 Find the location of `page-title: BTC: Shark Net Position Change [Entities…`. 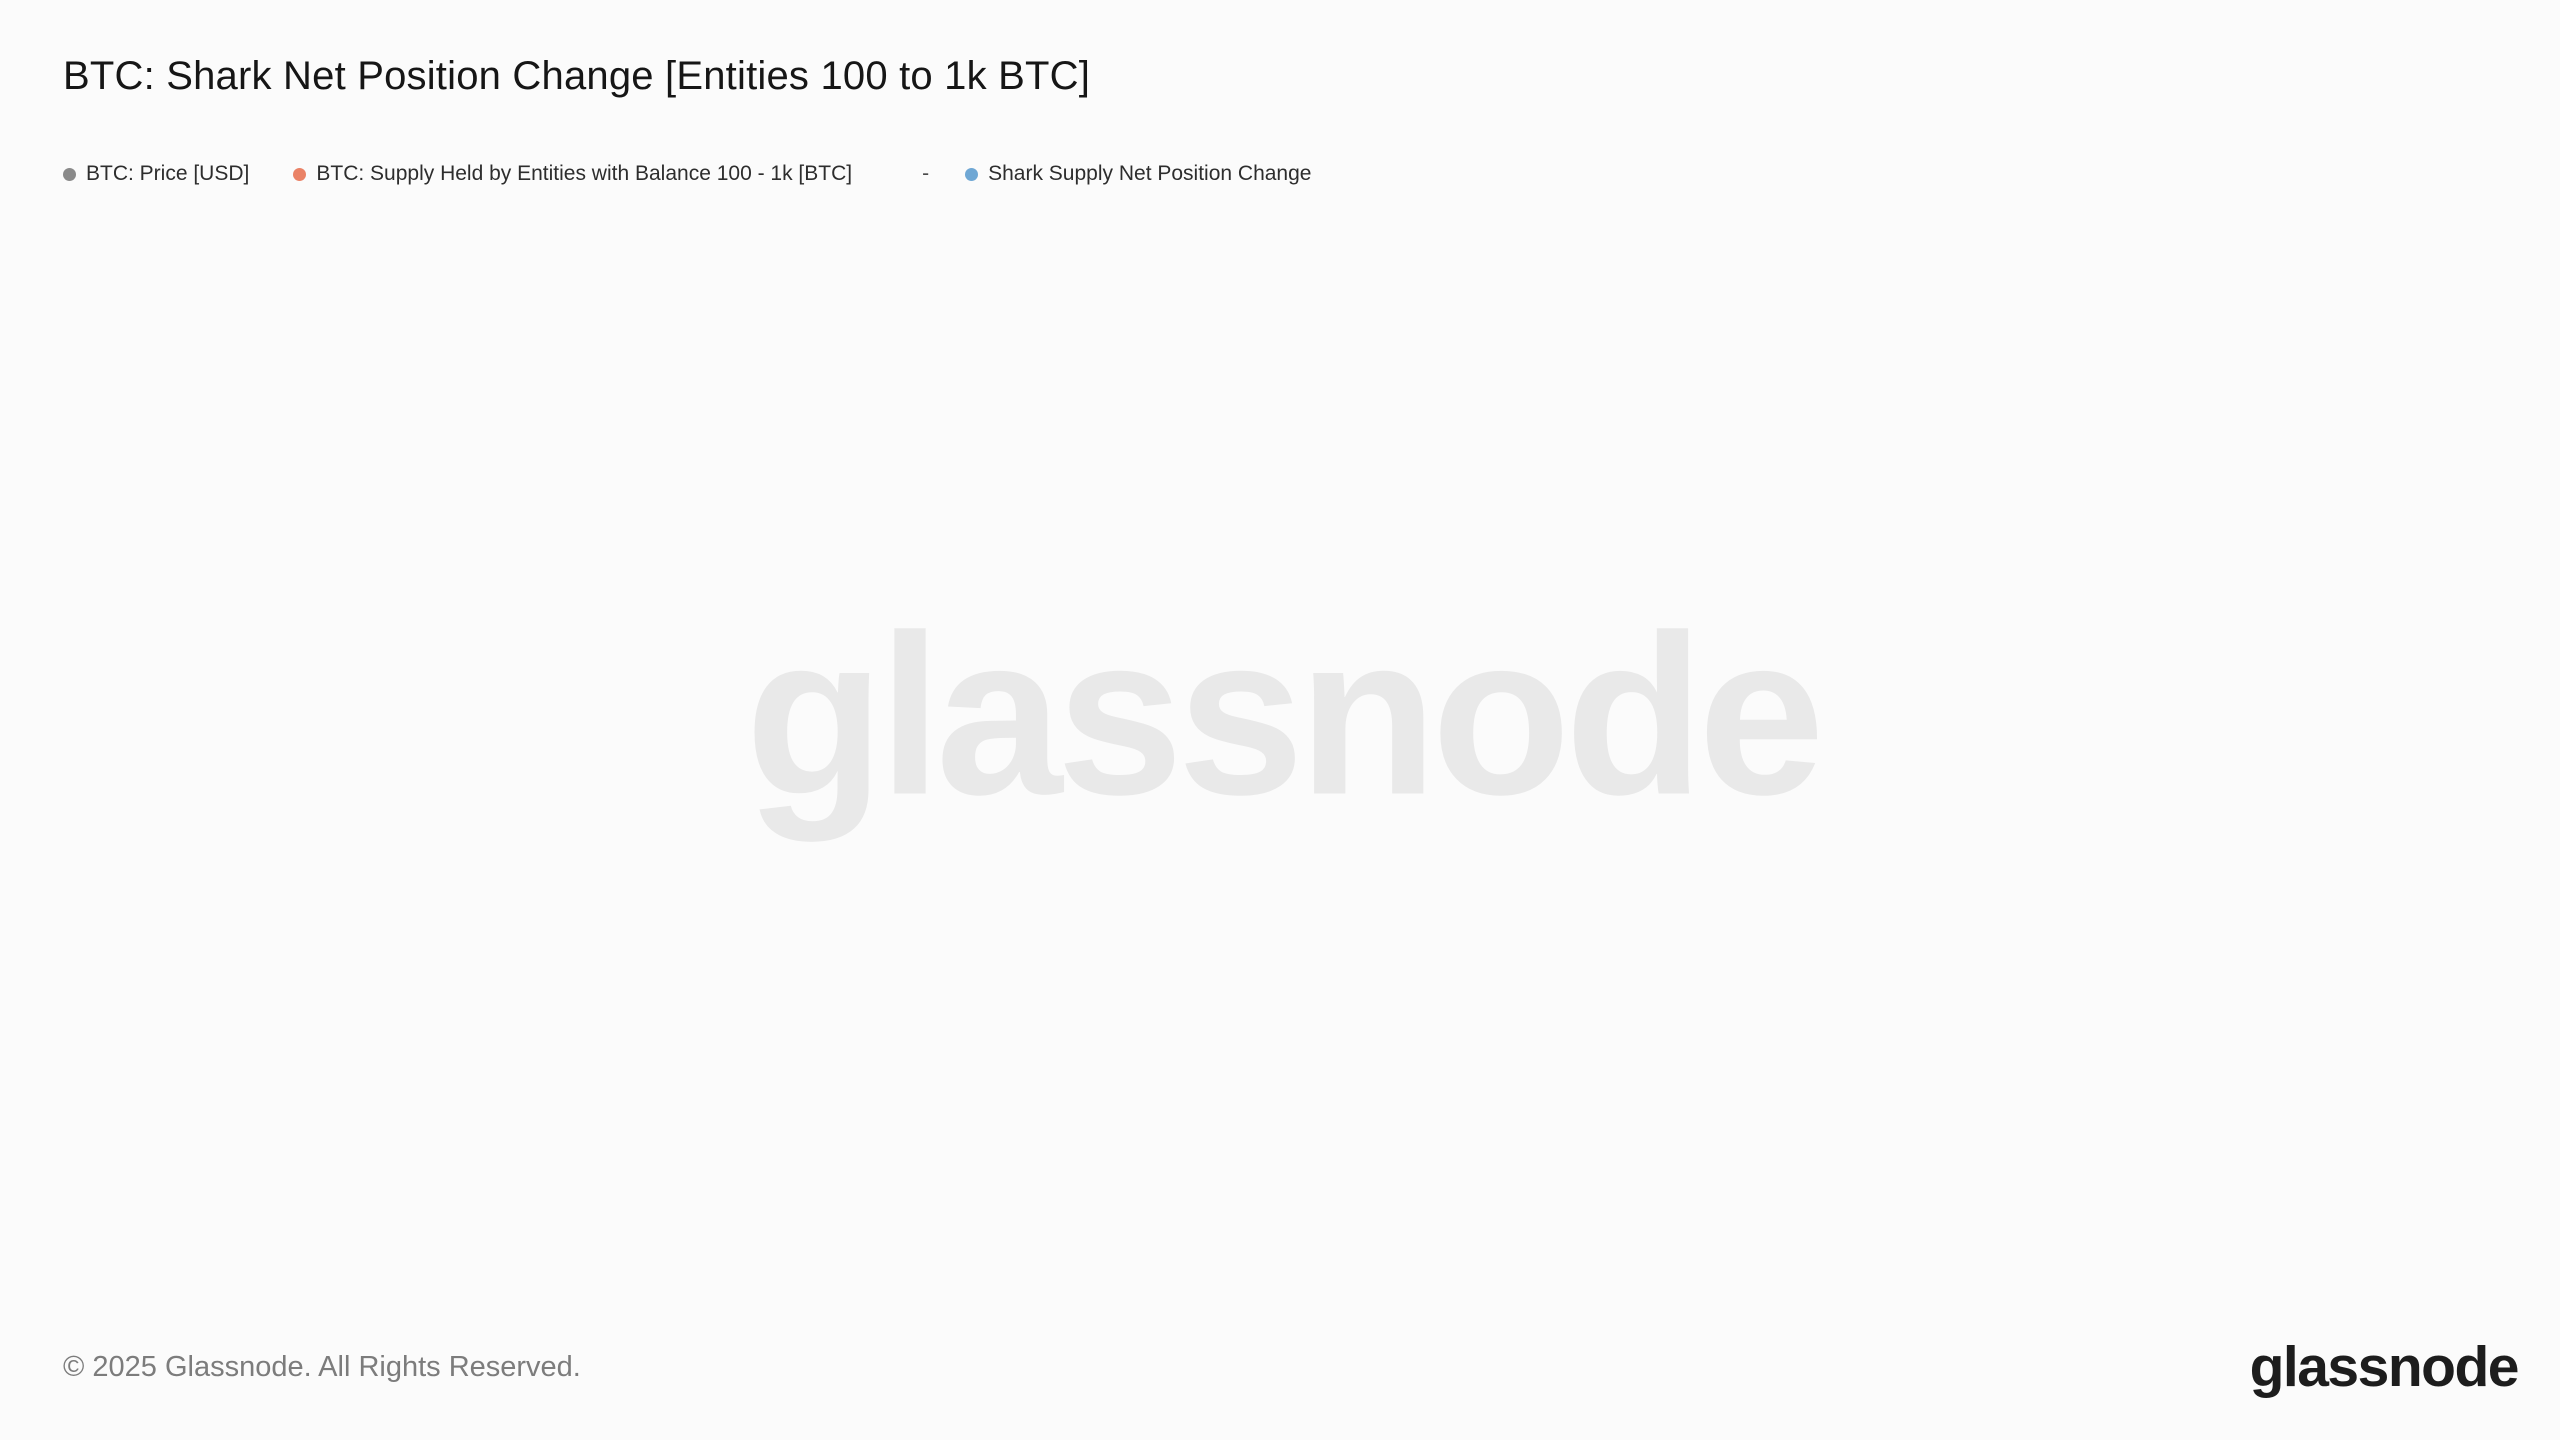

page-title: BTC: Shark Net Position Change [Entities… is located at coordinates (577, 76).